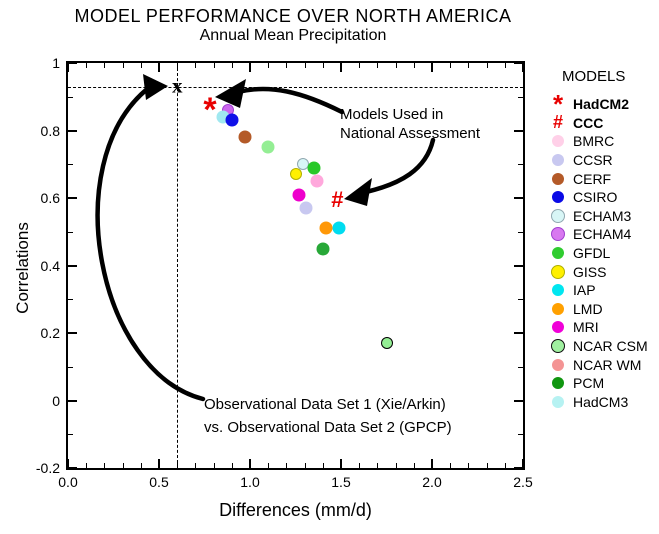 This screenshot has height=534, width=659. Describe the element at coordinates (603, 271) in the screenshot. I see `legend-item-giss: GISS` at that location.